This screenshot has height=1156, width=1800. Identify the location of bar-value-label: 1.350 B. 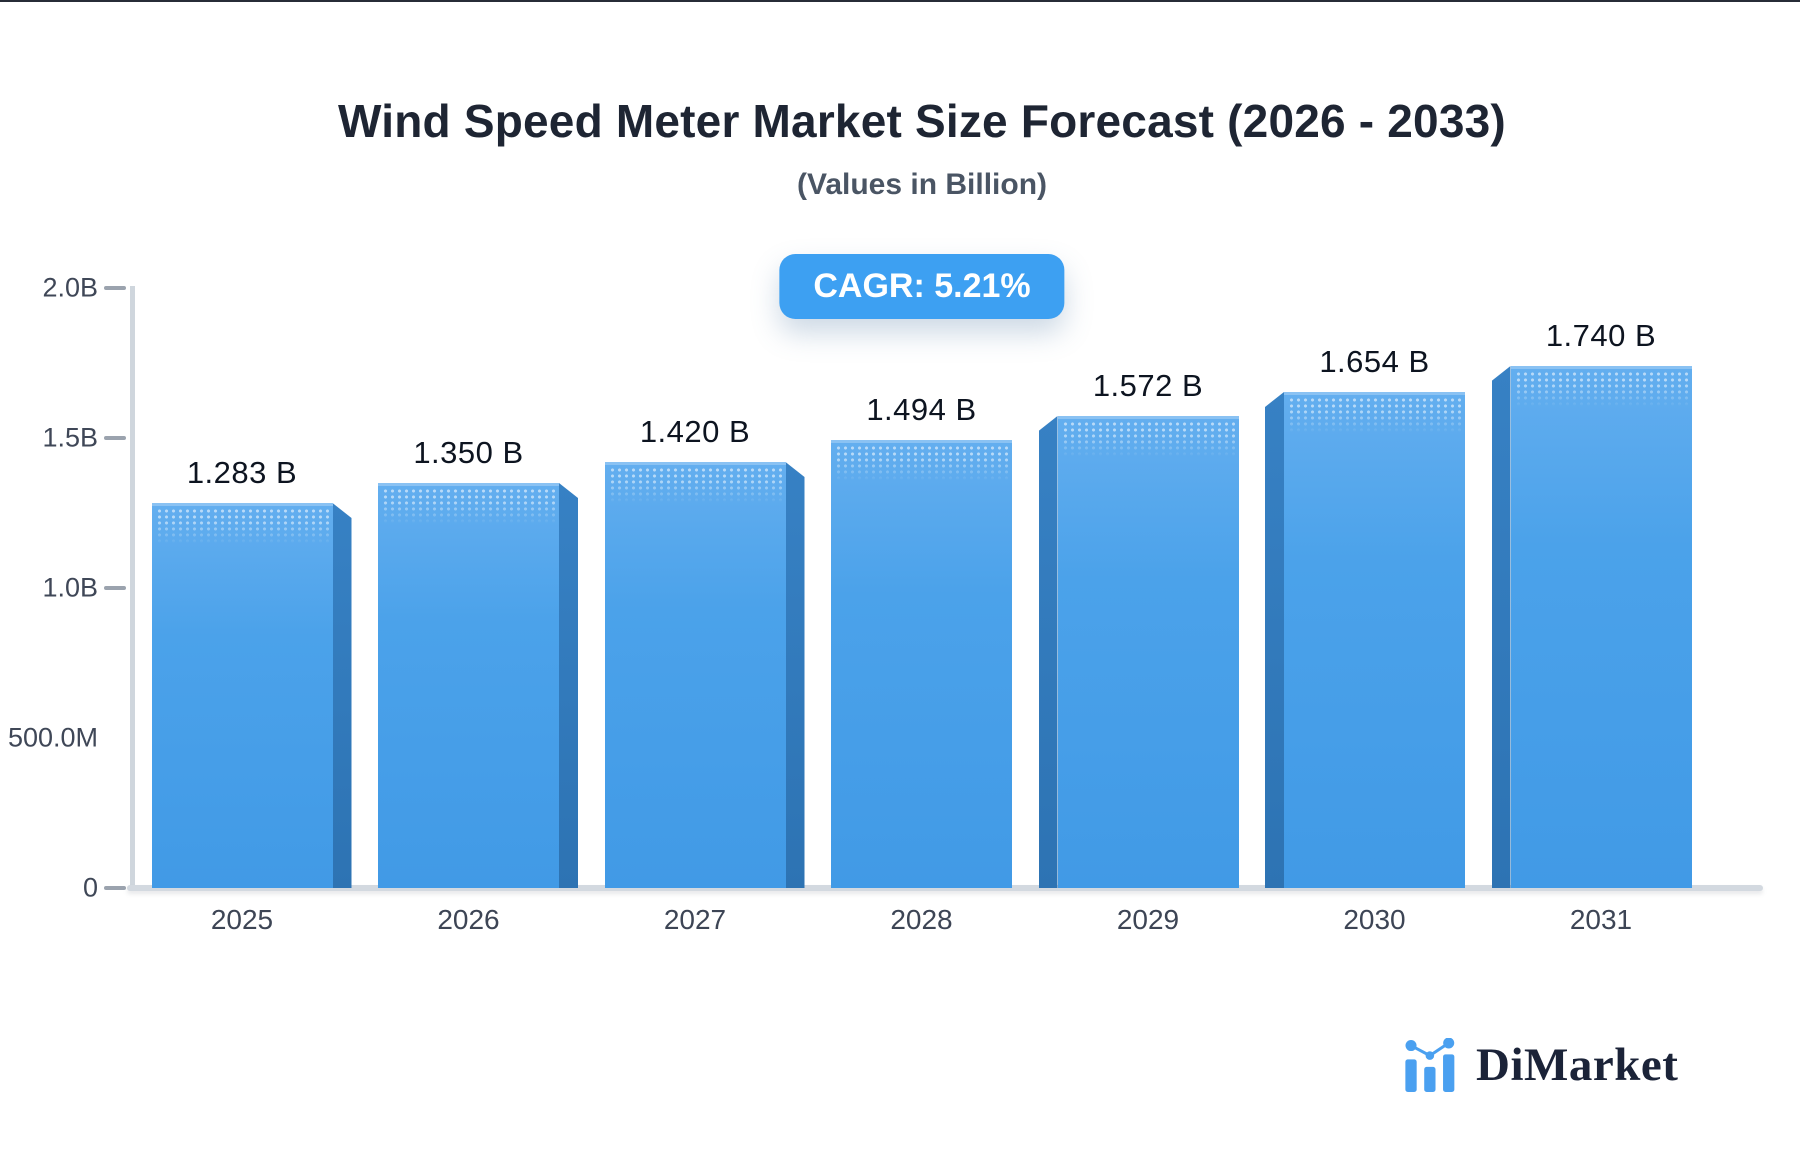
(468, 452).